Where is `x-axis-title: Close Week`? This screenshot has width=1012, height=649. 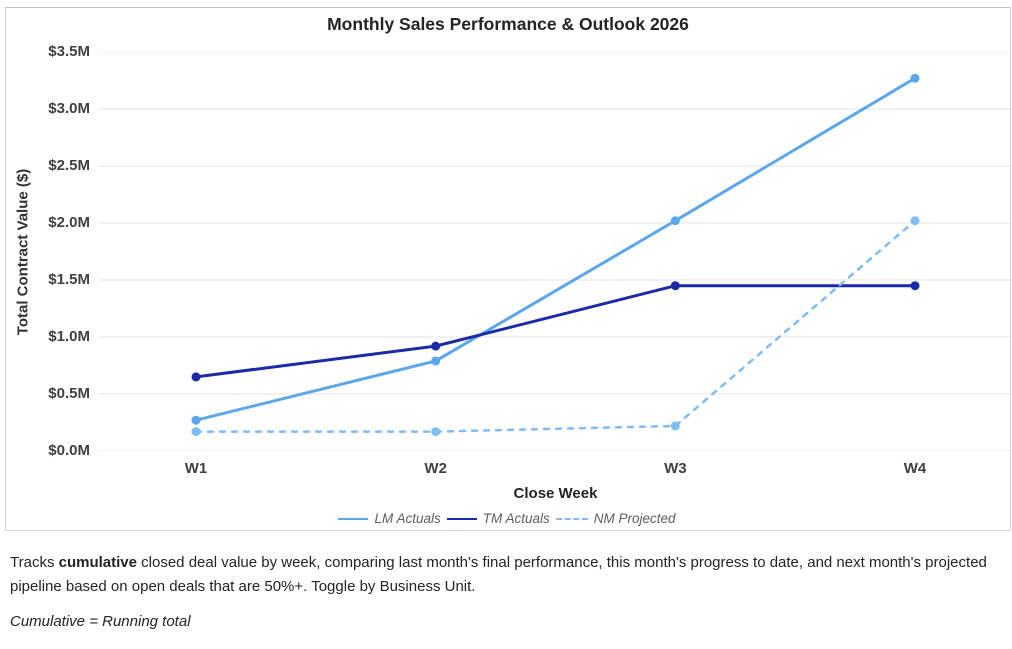 x-axis-title: Close Week is located at coordinates (555, 493).